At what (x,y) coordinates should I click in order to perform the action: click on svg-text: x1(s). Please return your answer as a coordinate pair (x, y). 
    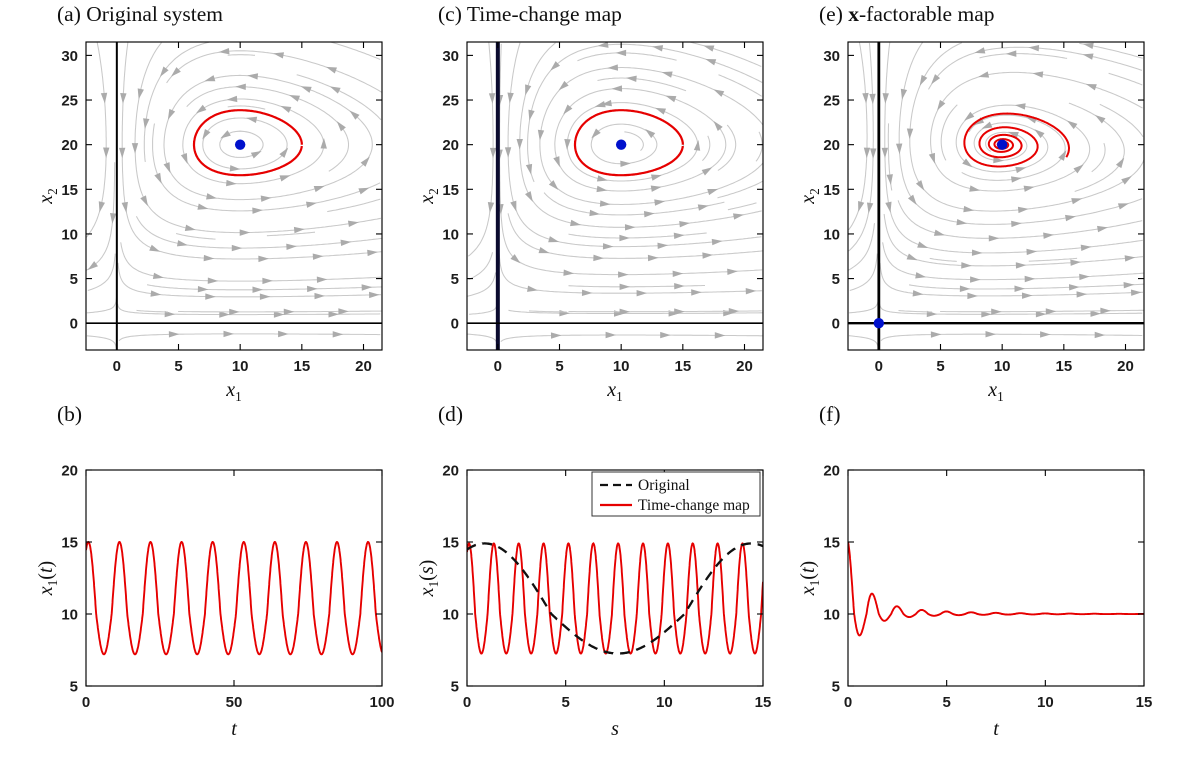
    Looking at the image, I should click on (428, 579).